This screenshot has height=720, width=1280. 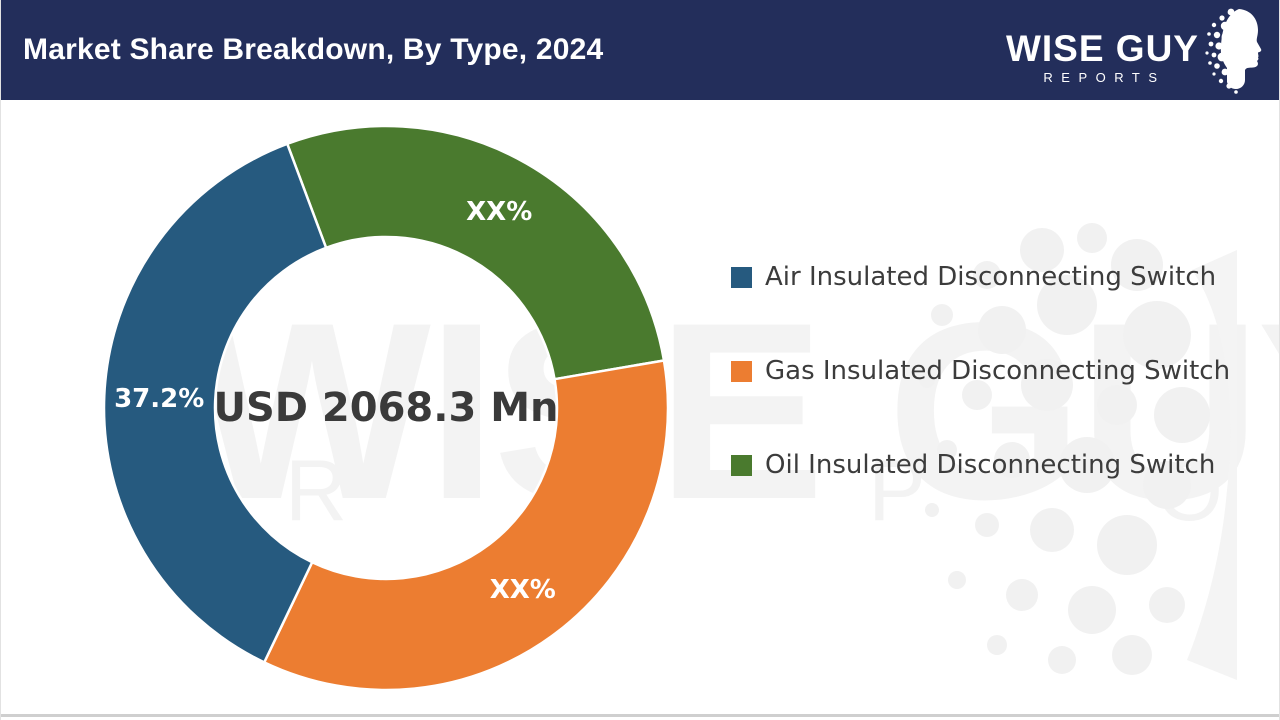 I want to click on legend-item-gas: Gas Insulated Disconnecting Switch, so click(x=980, y=371).